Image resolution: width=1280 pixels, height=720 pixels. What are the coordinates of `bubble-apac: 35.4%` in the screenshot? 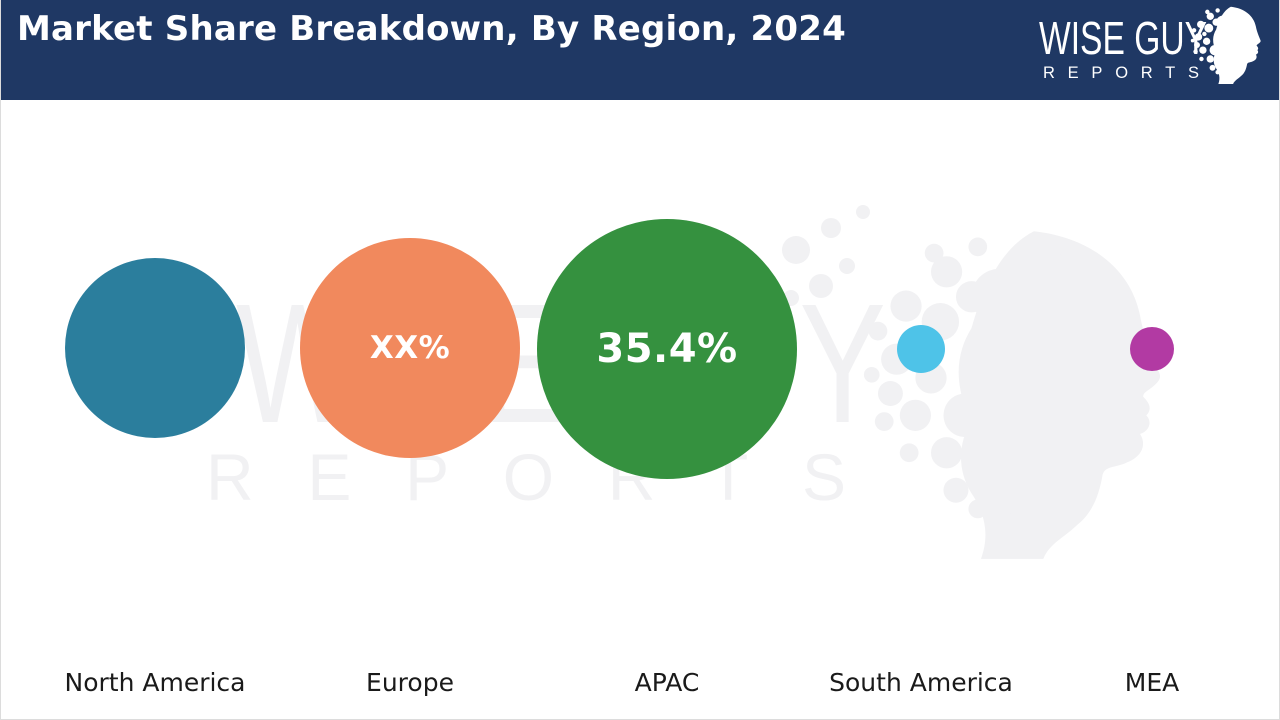 It's located at (667, 349).